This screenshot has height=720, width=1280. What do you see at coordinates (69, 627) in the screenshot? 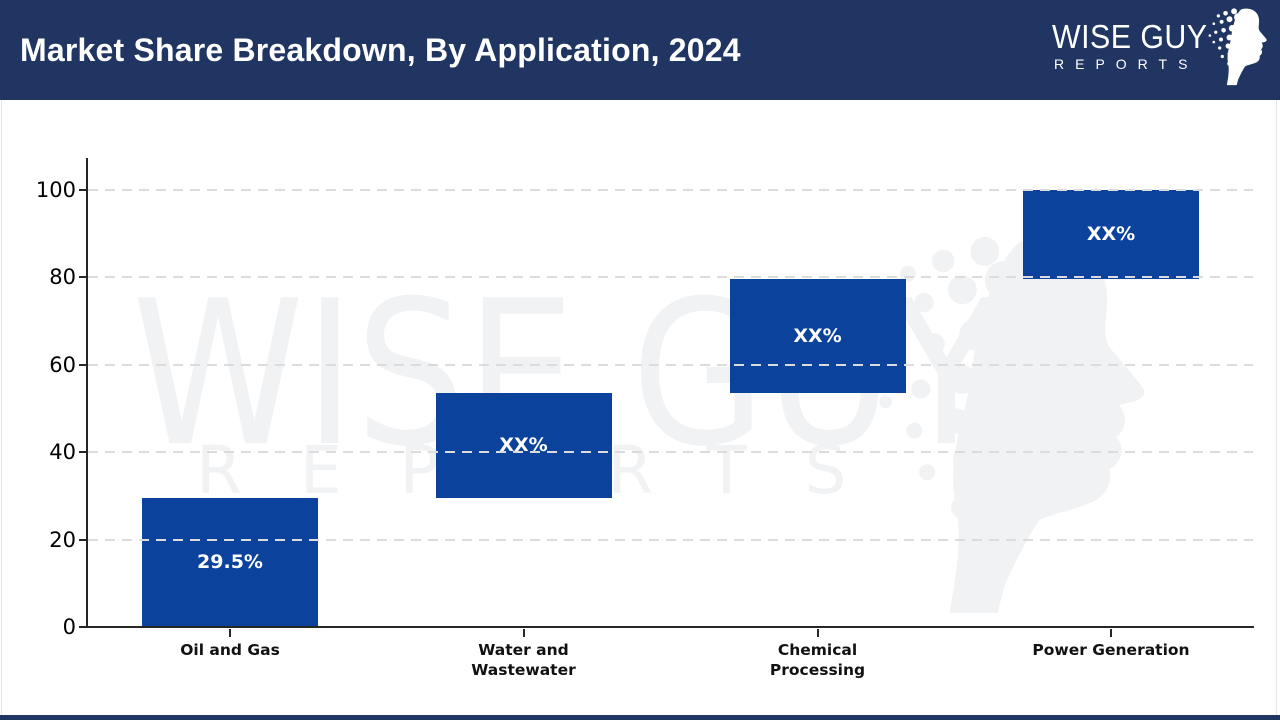
I see `y-tick-label: 0` at bounding box center [69, 627].